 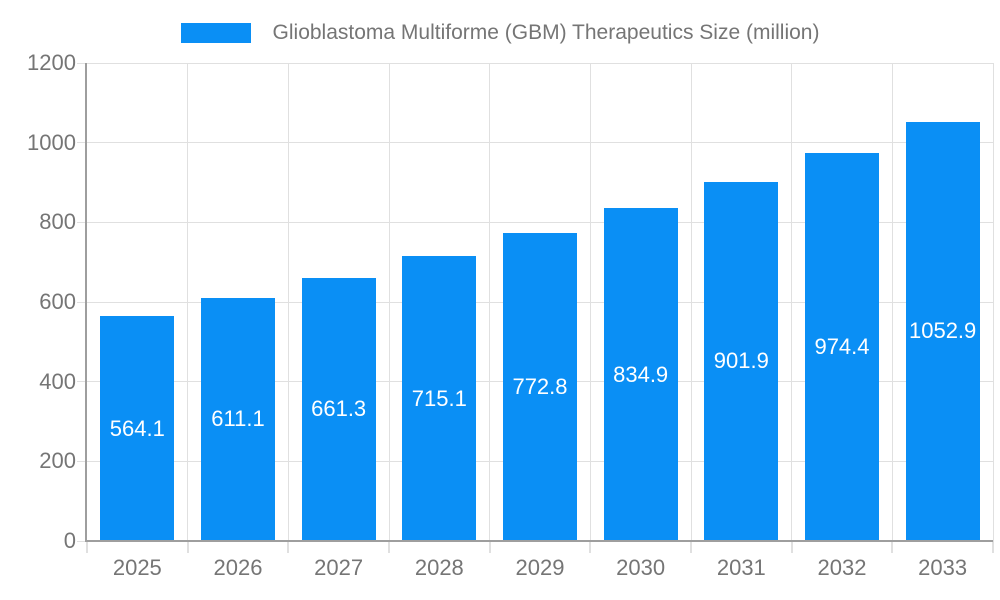 I want to click on x-axis-tick-label: 2025, so click(x=137, y=567).